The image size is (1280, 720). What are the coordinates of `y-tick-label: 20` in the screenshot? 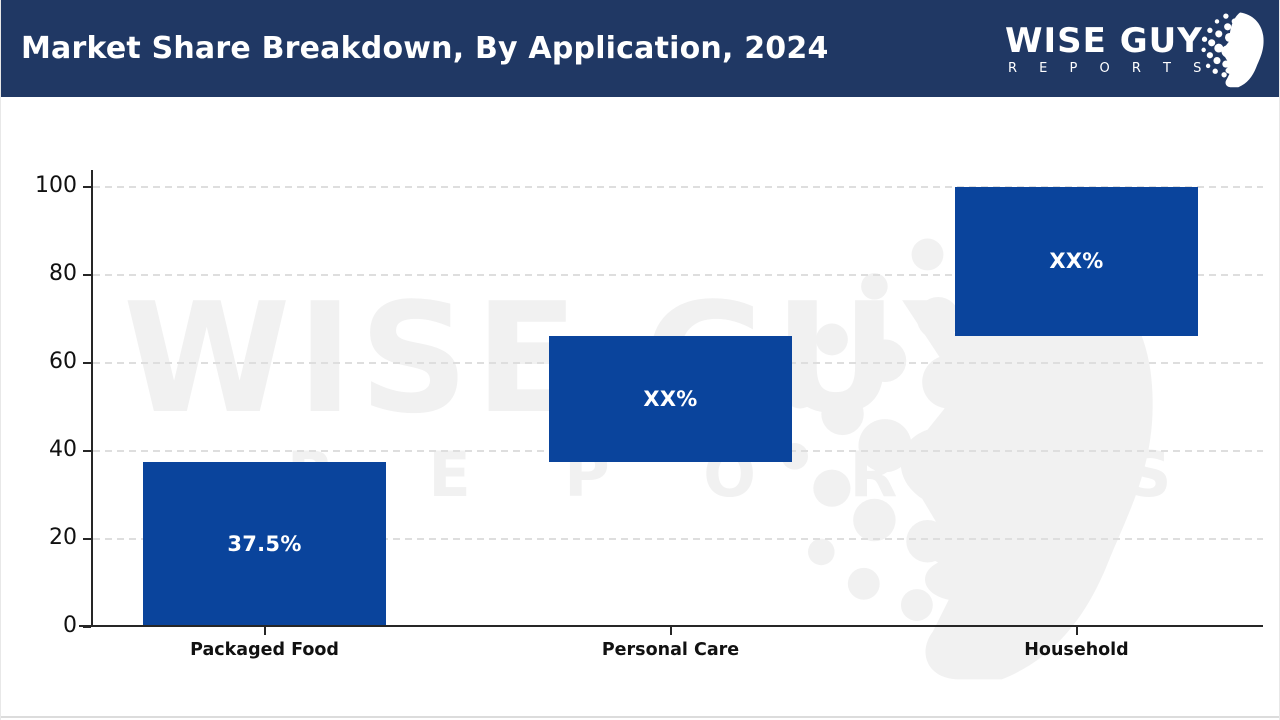 It's located at (63, 537).